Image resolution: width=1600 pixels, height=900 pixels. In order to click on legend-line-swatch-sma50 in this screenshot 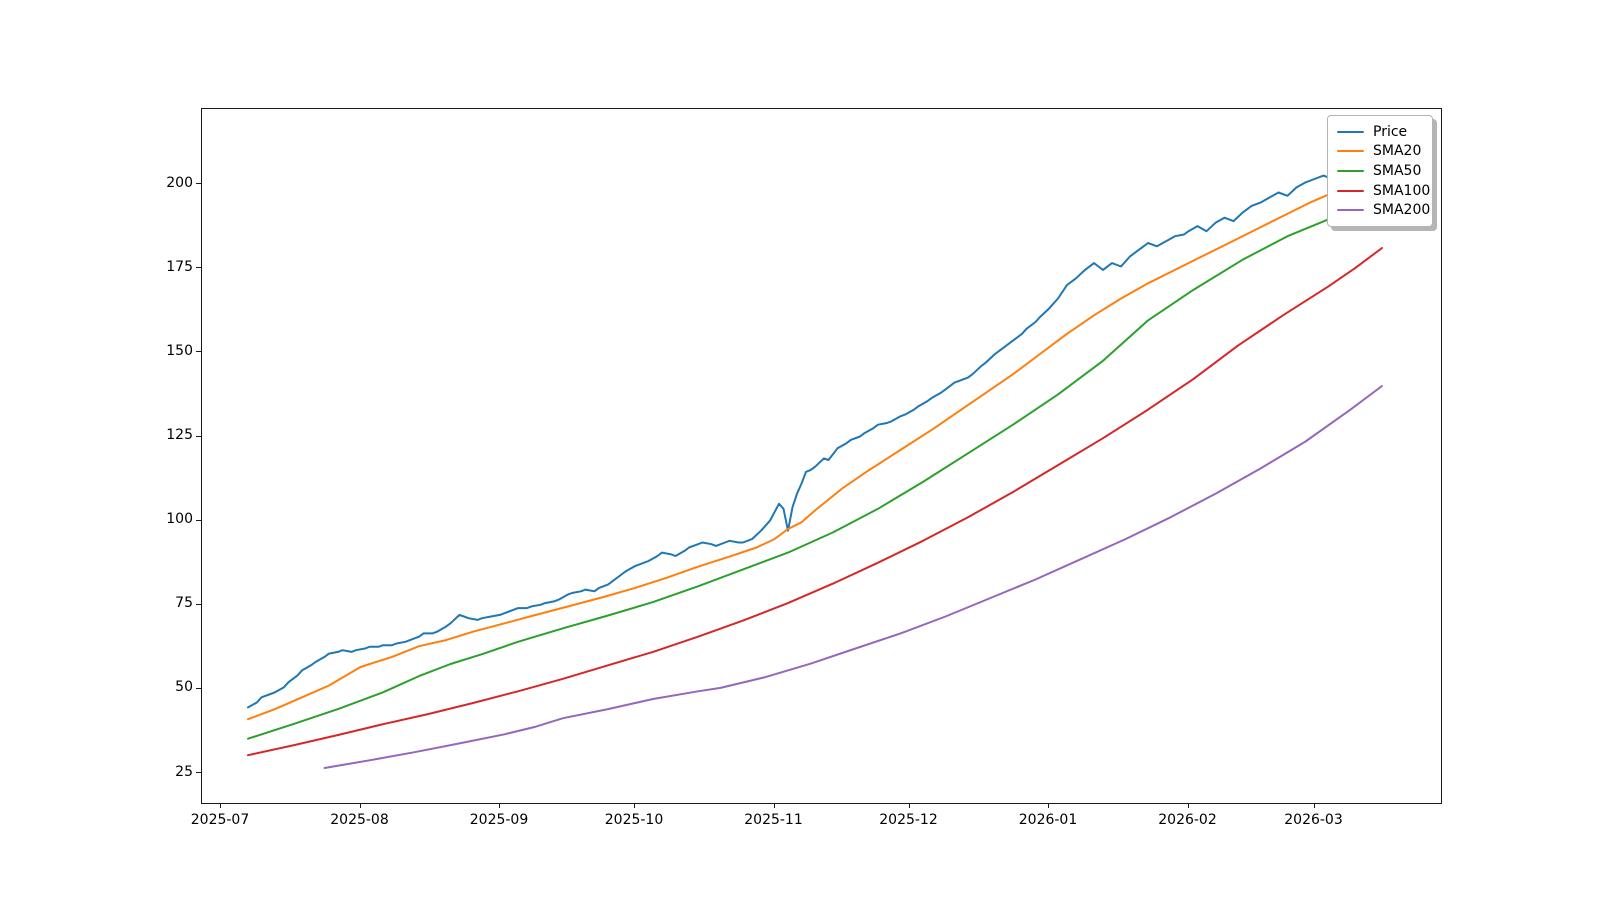, I will do `click(1350, 170)`.